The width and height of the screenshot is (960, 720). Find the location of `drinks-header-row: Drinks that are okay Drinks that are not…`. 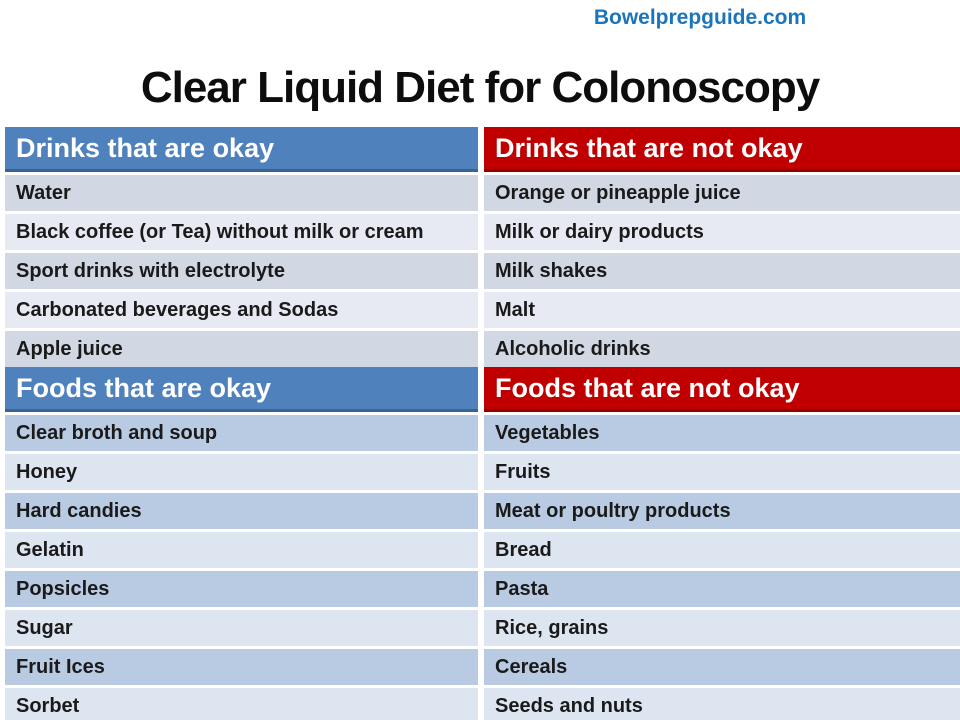

drinks-header-row: Drinks that are okay Drinks that are not… is located at coordinates (482, 149).